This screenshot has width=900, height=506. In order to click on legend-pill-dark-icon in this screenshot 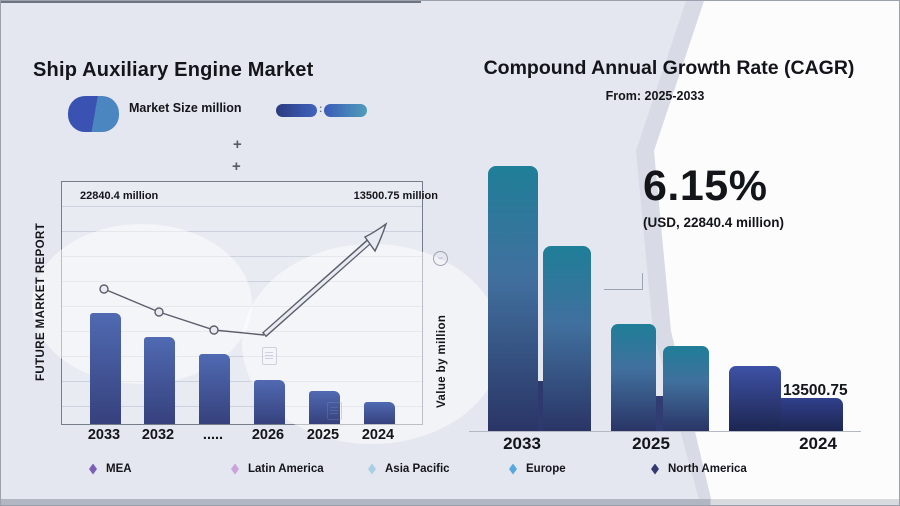, I will do `click(296, 110)`.